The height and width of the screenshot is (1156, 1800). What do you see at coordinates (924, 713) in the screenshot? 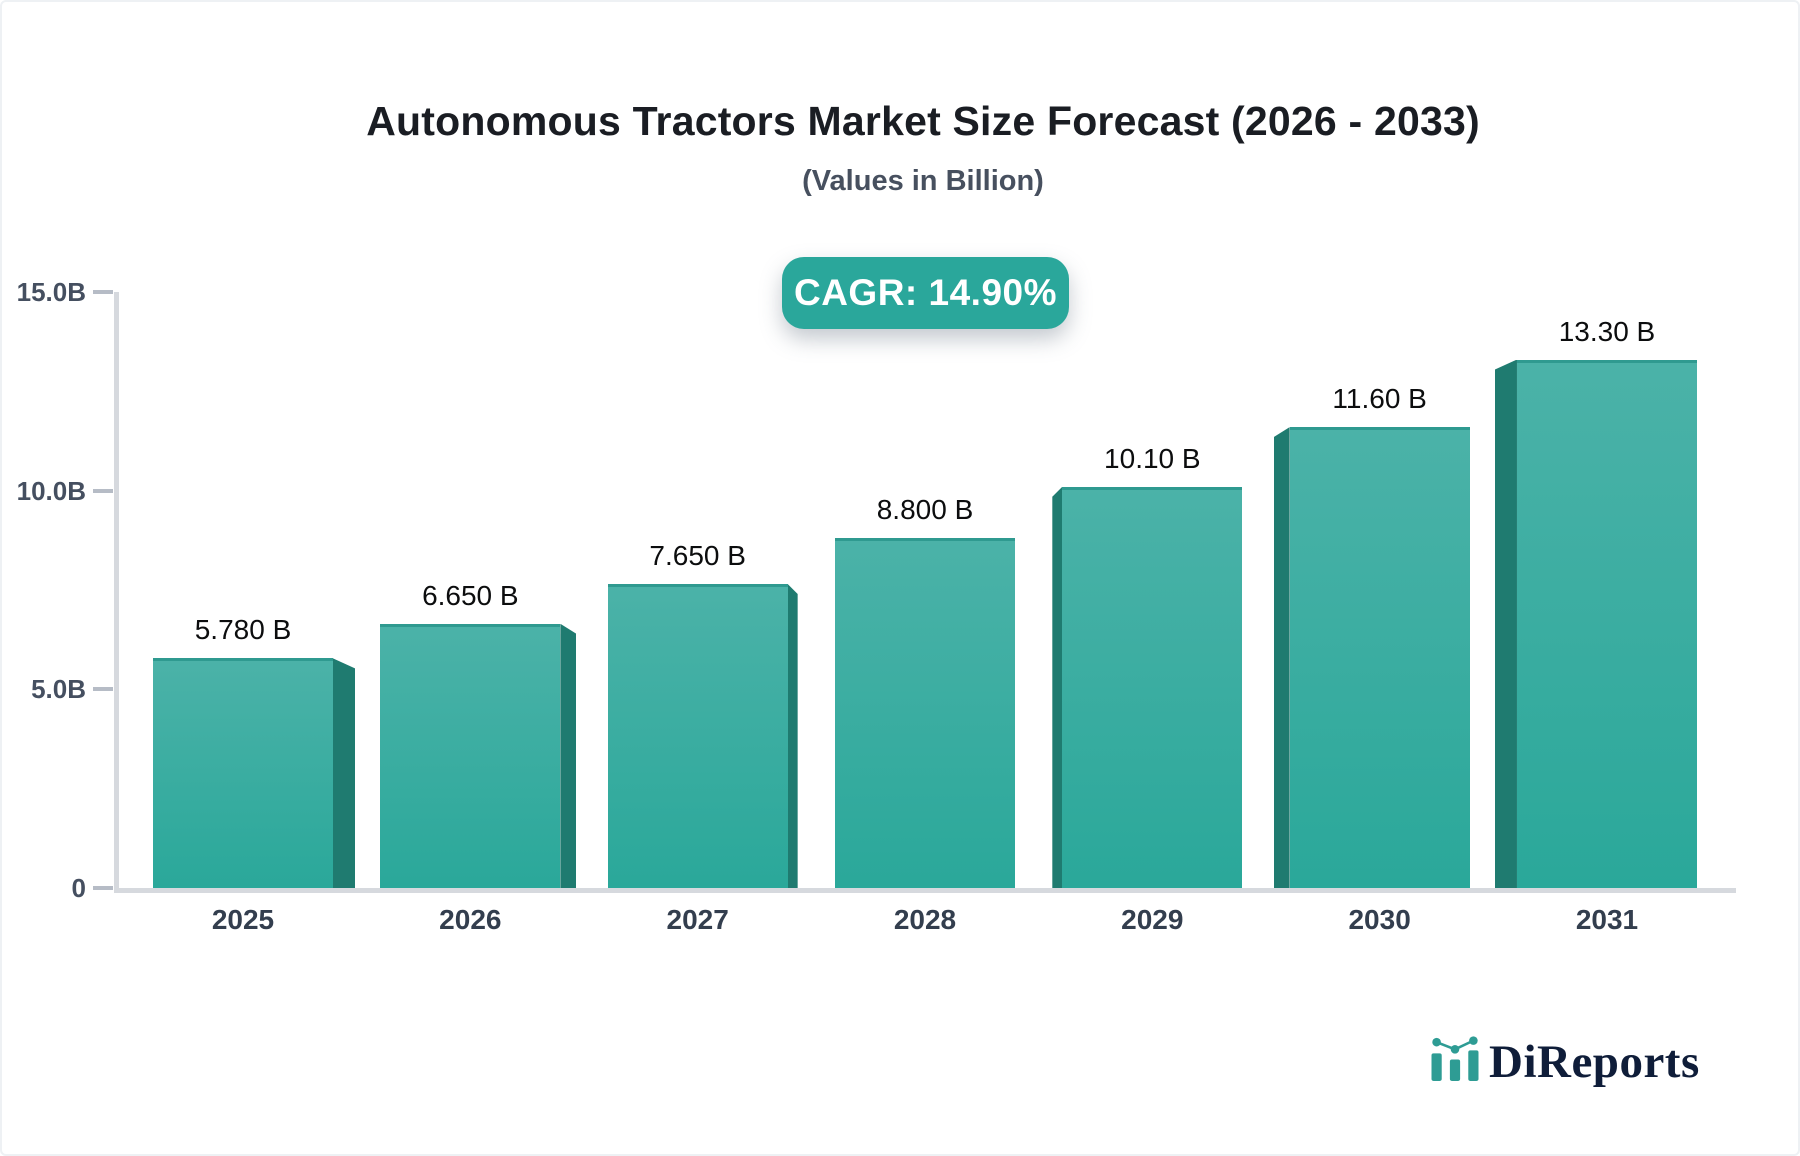
I see `bar-2028` at bounding box center [924, 713].